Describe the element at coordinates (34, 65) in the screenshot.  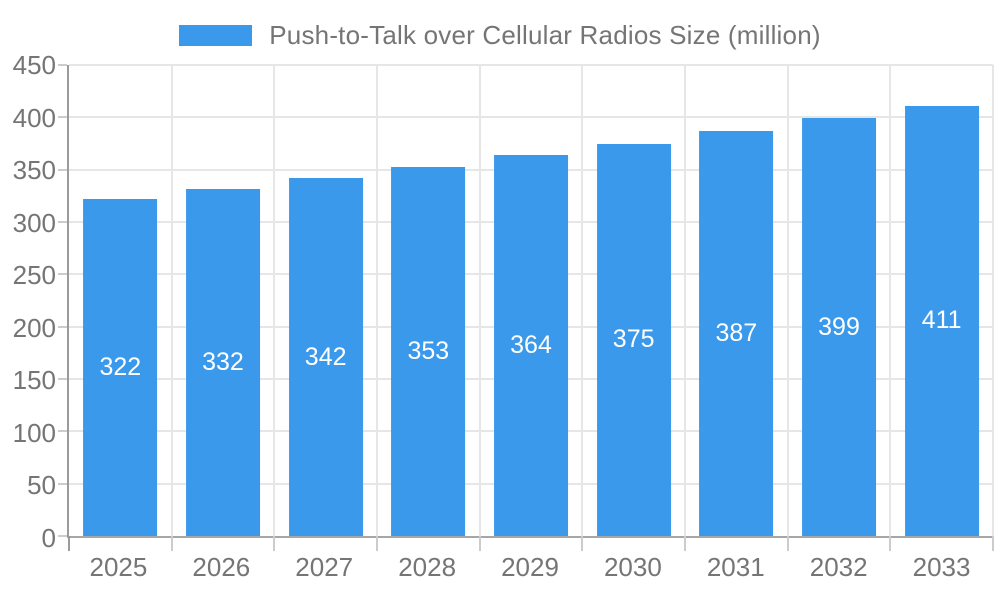
I see `y-axis-tick-label: 450` at that location.